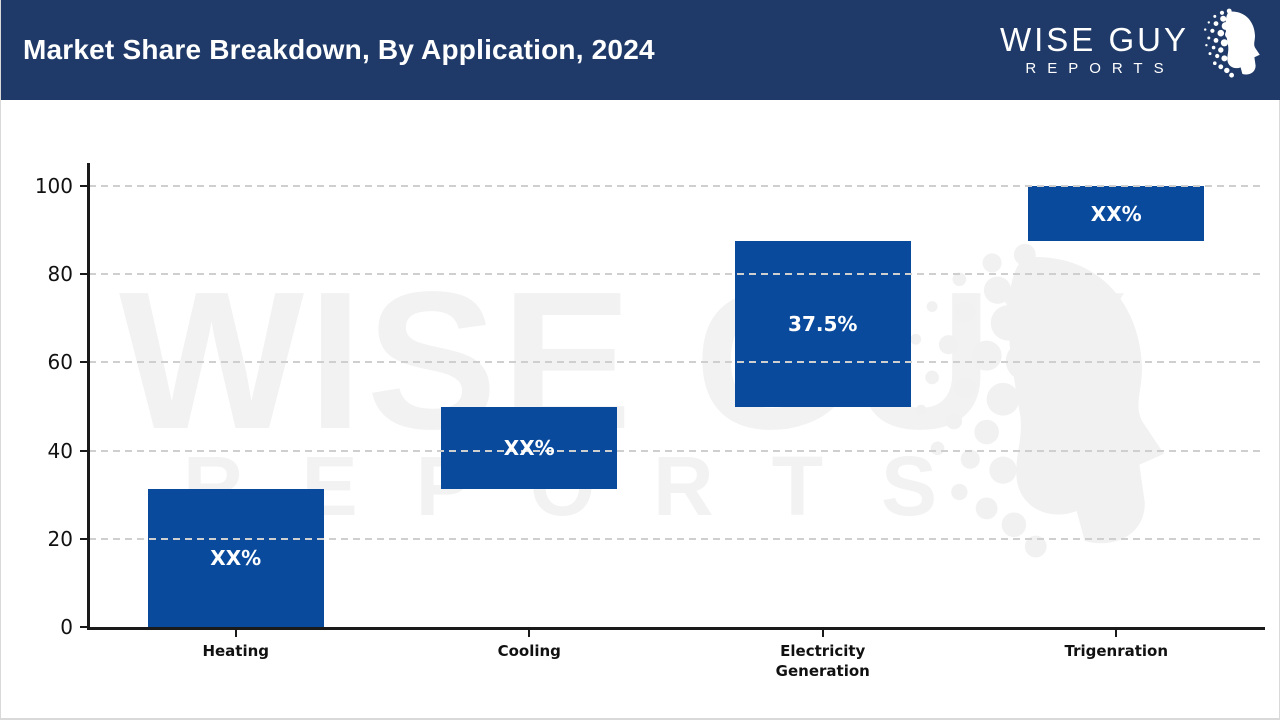  I want to click on bar-value-label: 37.5%, so click(823, 323).